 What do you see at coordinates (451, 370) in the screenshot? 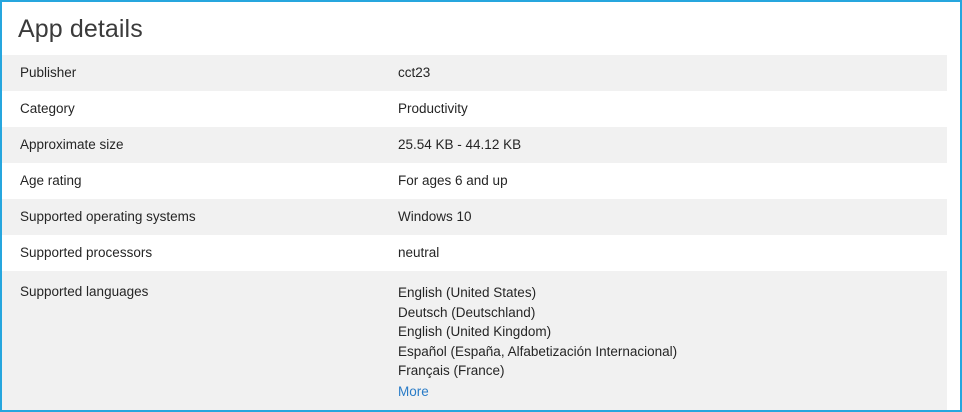
I see `list-item: Français (France)` at bounding box center [451, 370].